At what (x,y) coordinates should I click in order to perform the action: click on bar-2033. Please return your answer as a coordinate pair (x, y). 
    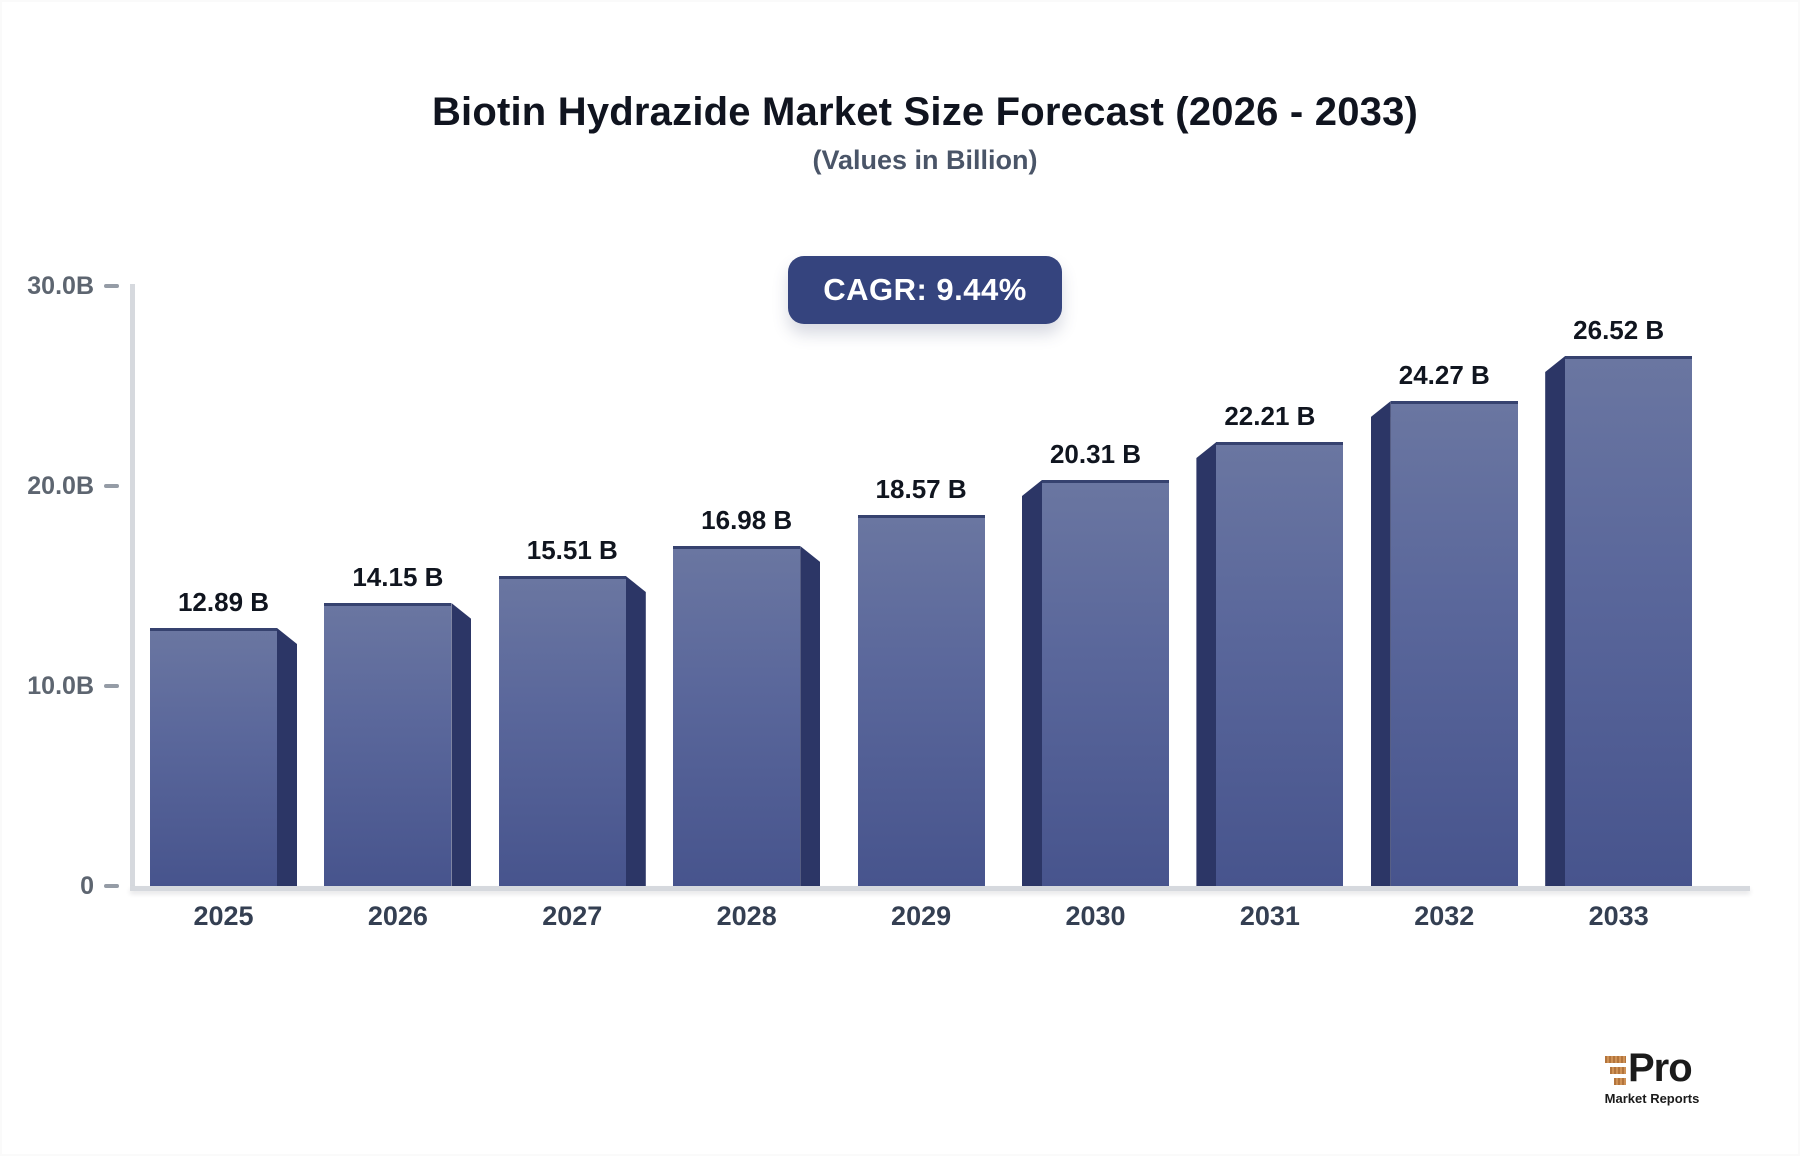
    Looking at the image, I should click on (1619, 621).